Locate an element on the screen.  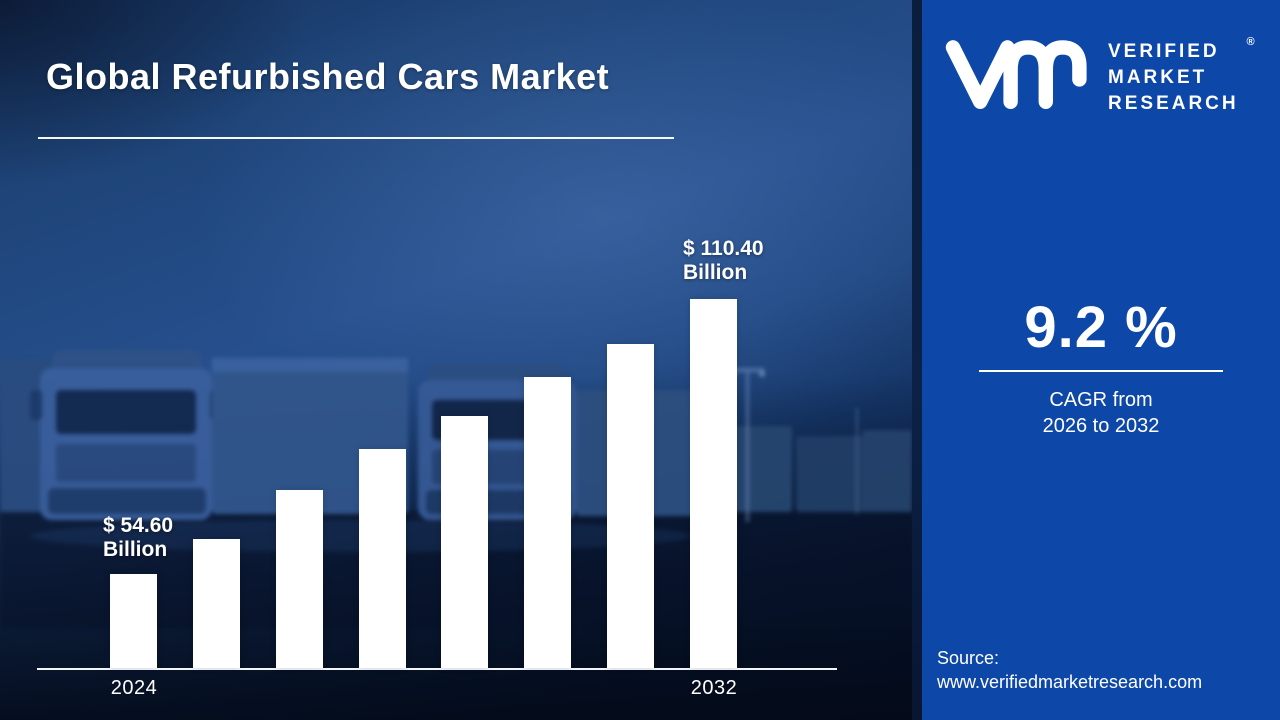
cagr-caption: CAGR from 2026 to 2032 is located at coordinates (1101, 413).